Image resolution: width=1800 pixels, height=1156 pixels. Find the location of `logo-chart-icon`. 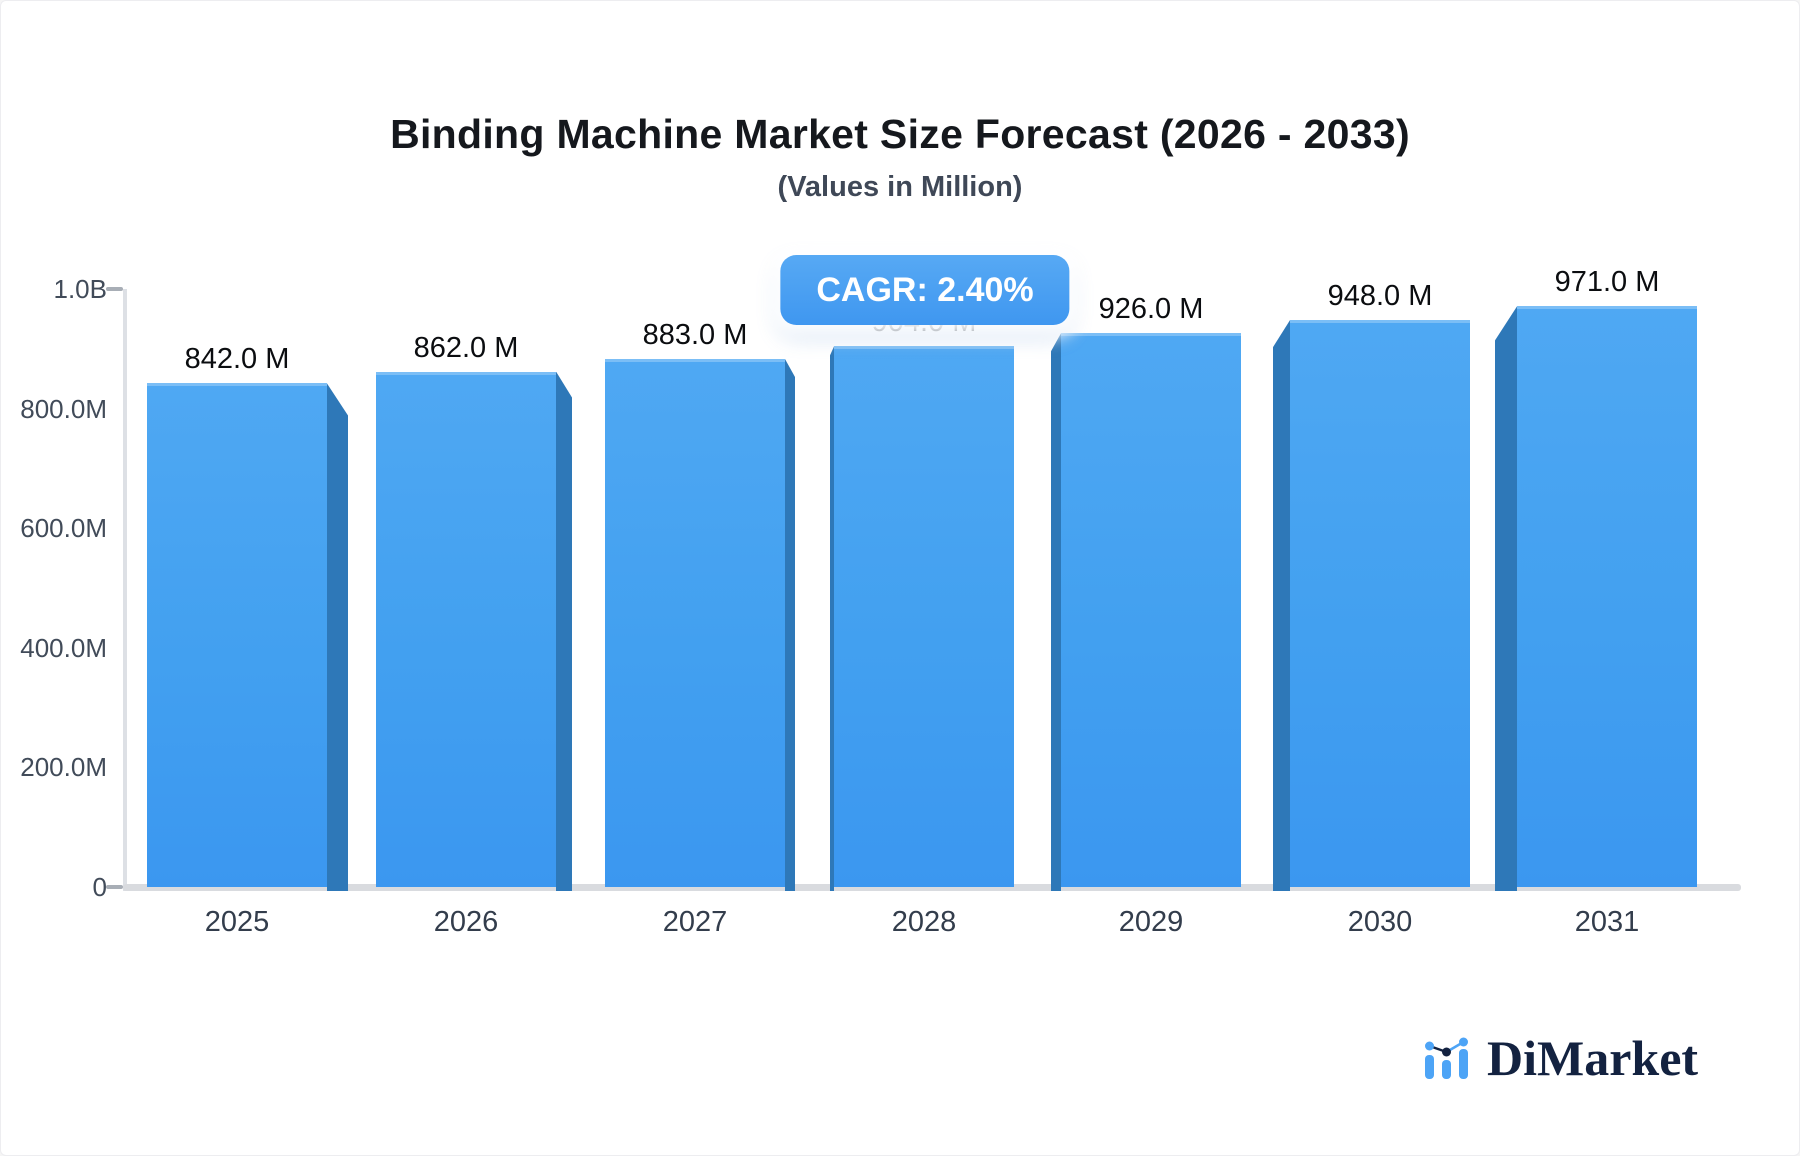

logo-chart-icon is located at coordinates (1447, 1058).